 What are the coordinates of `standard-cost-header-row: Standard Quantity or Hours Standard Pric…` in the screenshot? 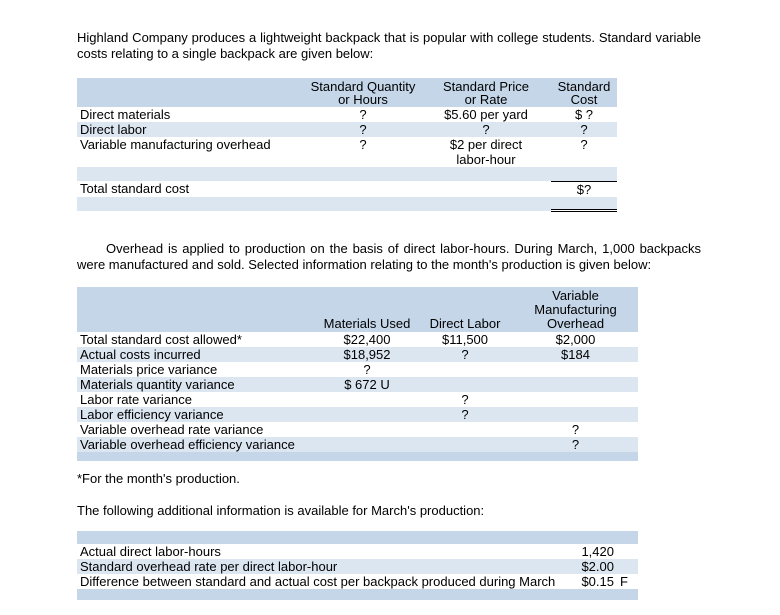 It's located at (347, 92).